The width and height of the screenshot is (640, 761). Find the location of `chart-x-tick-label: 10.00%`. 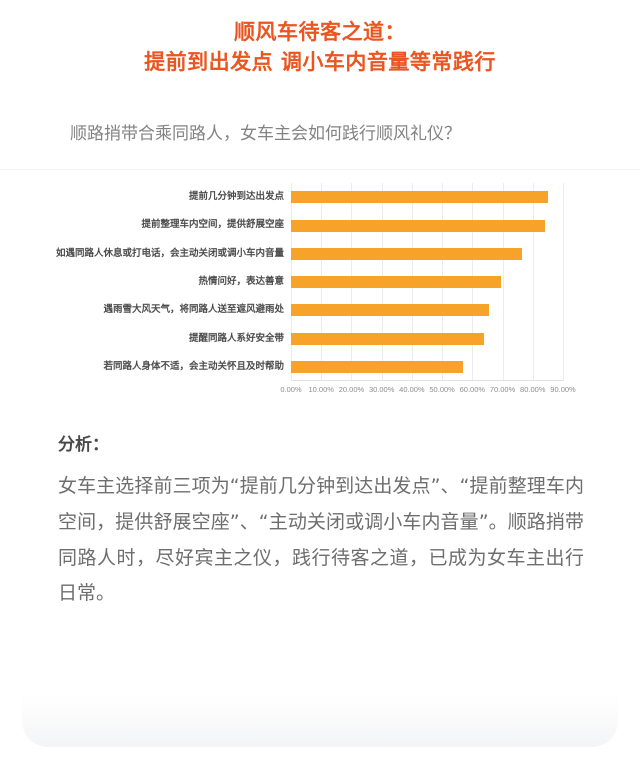

chart-x-tick-label: 10.00% is located at coordinates (321, 390).